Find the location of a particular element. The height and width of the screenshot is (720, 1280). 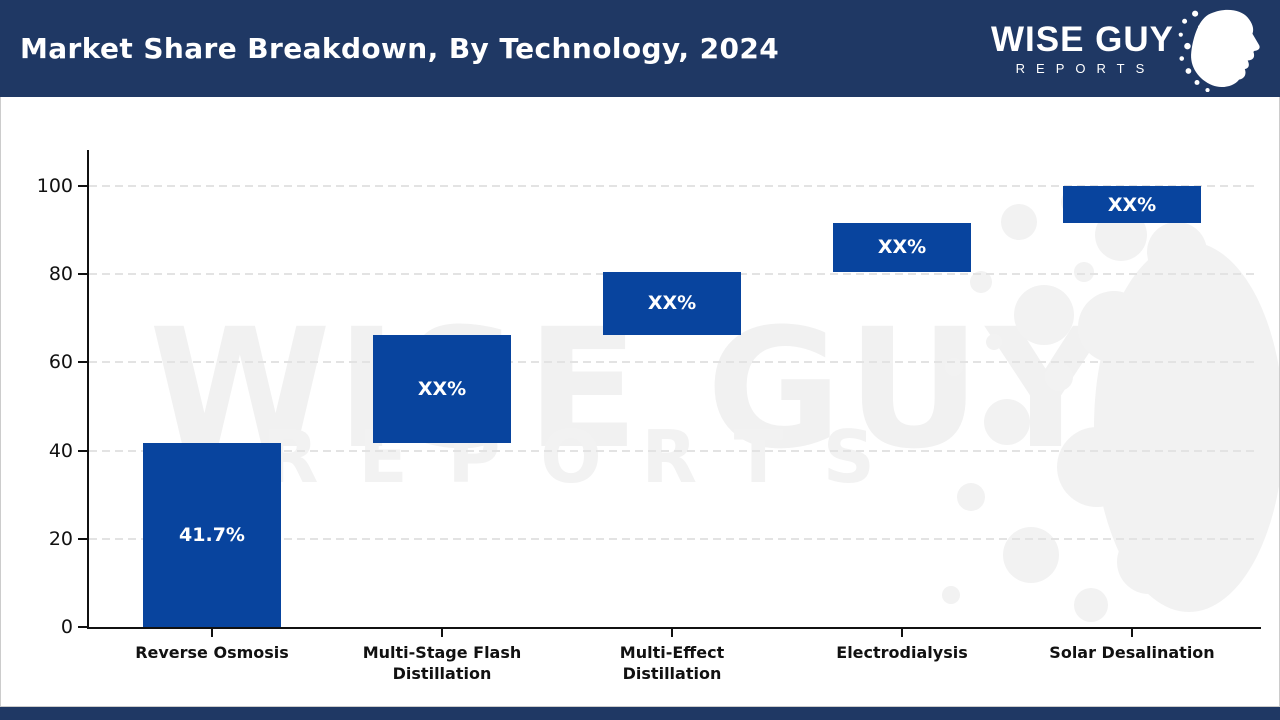

head-profile-logo-icon is located at coordinates (1219, 50).